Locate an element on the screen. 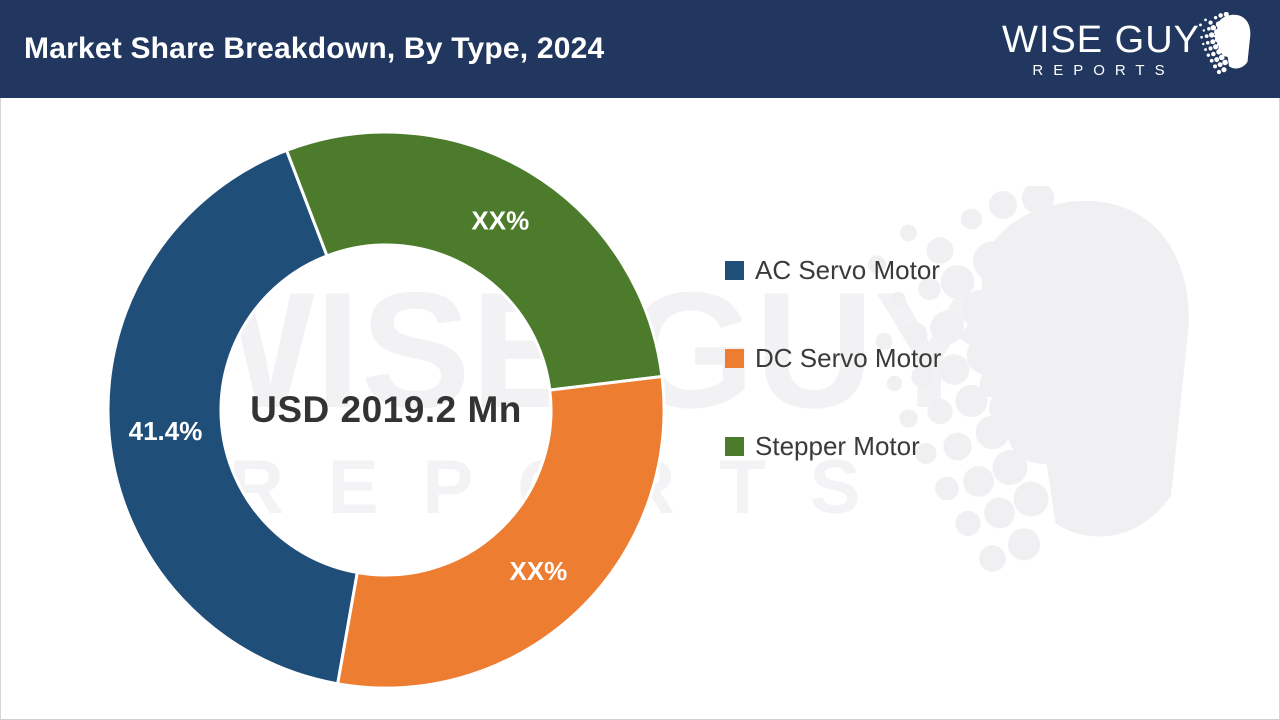 The image size is (1280, 720). page-title: Market Share Breakdown, By Type, 2024 is located at coordinates (314, 48).